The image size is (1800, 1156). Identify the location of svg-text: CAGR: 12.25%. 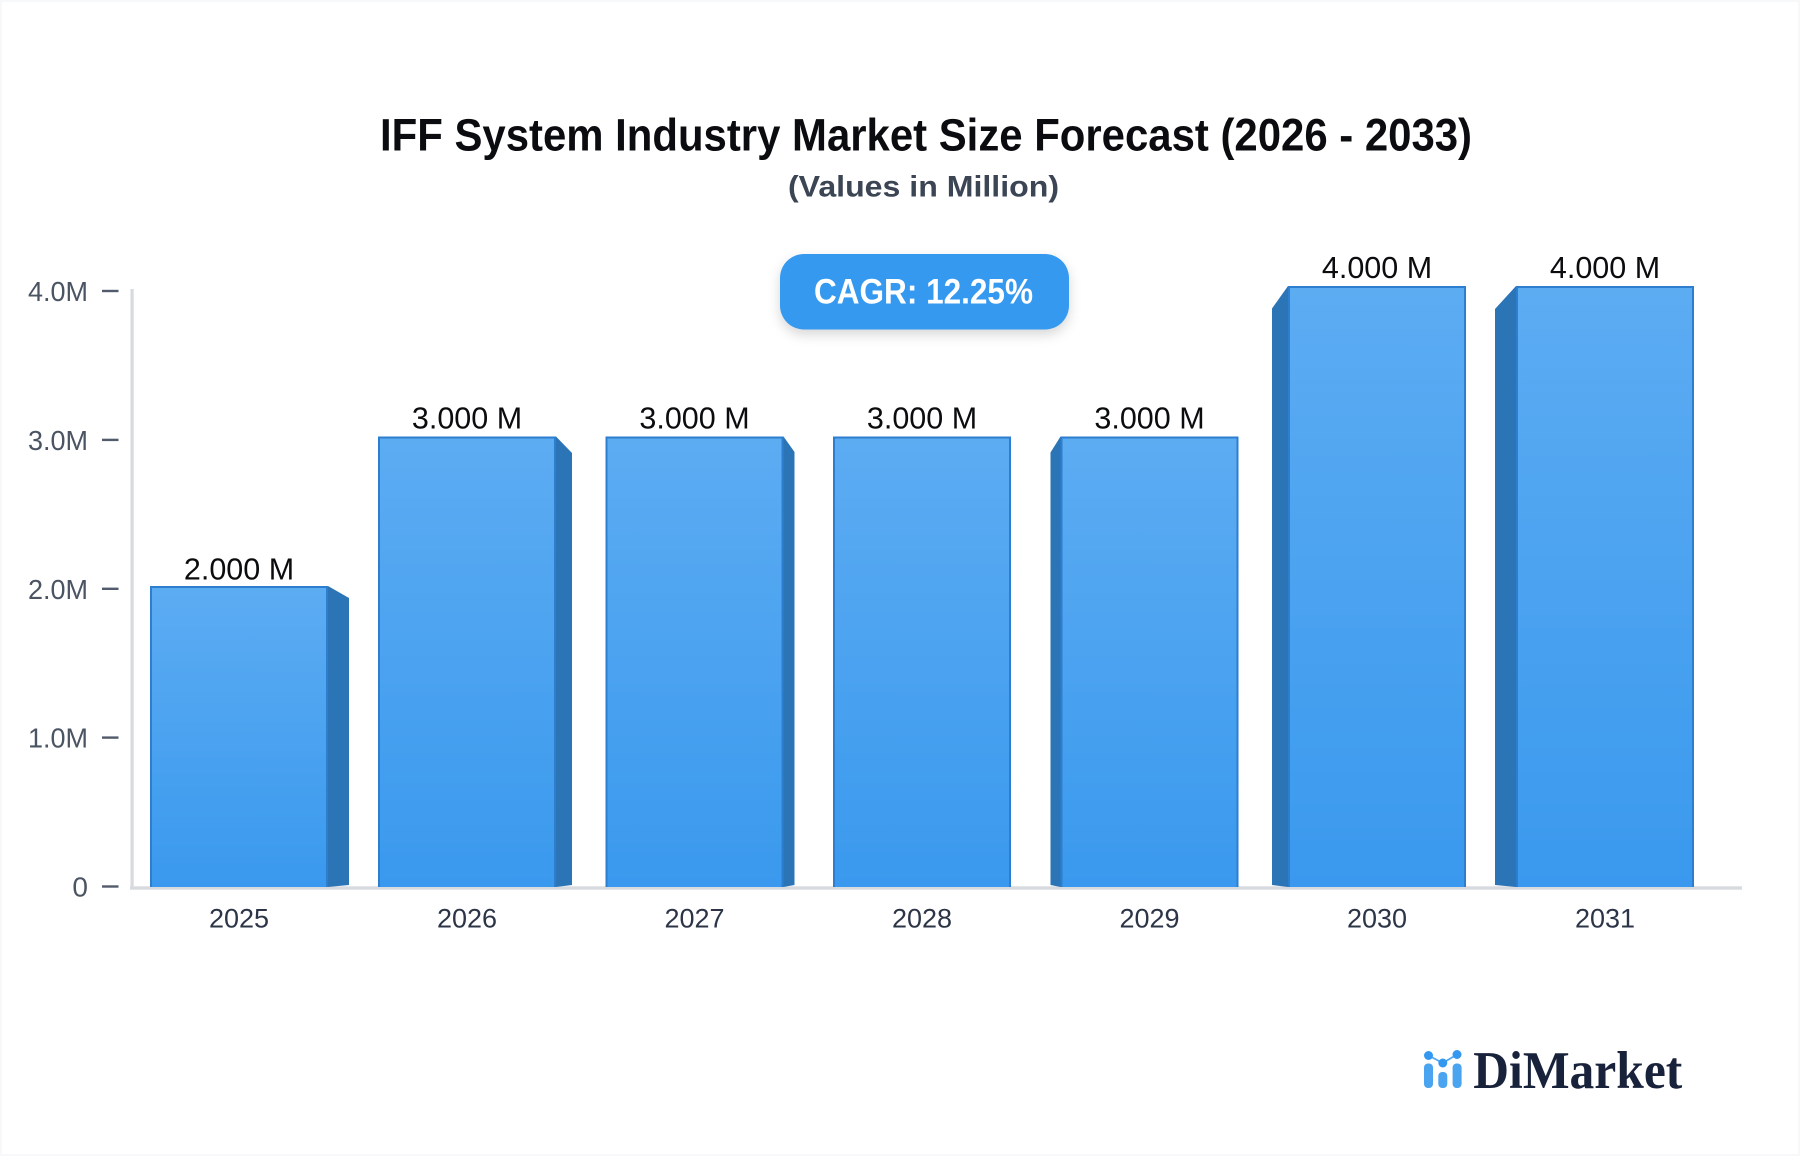
(923, 291).